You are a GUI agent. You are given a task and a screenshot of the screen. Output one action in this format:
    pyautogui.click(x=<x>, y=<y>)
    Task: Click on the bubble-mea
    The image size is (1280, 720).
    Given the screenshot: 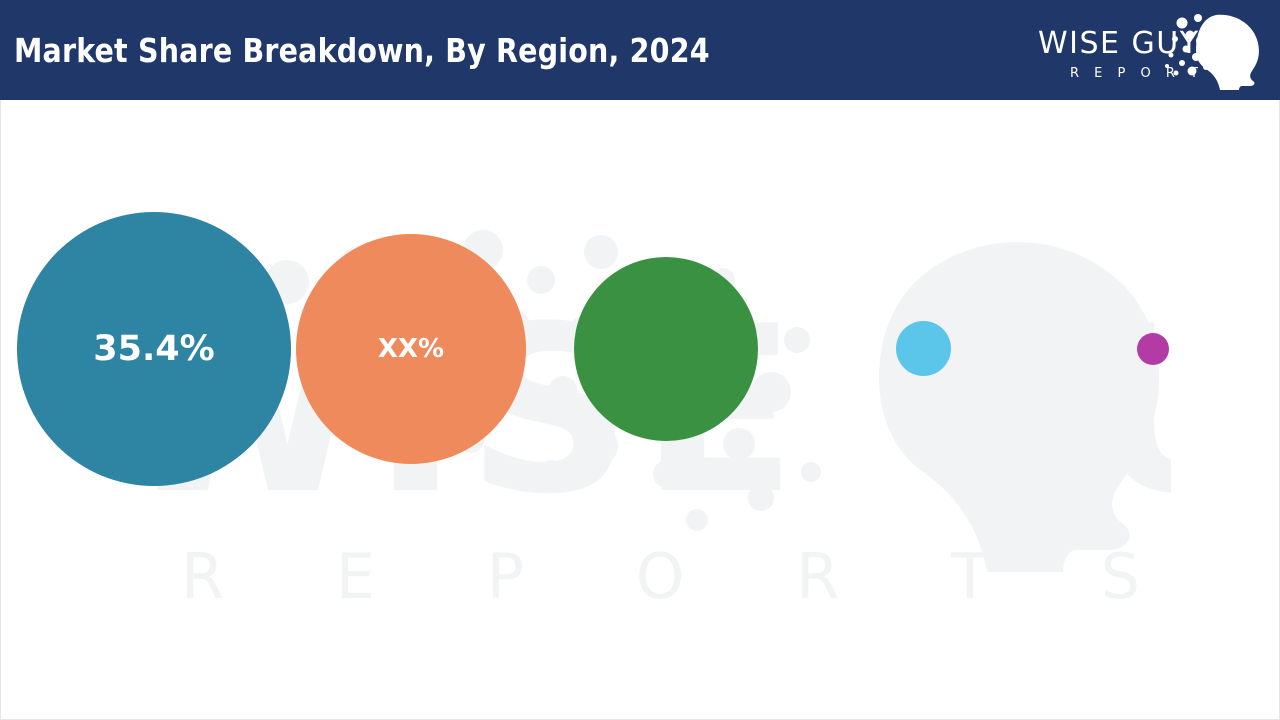 What is the action you would take?
    pyautogui.click(x=1153, y=349)
    